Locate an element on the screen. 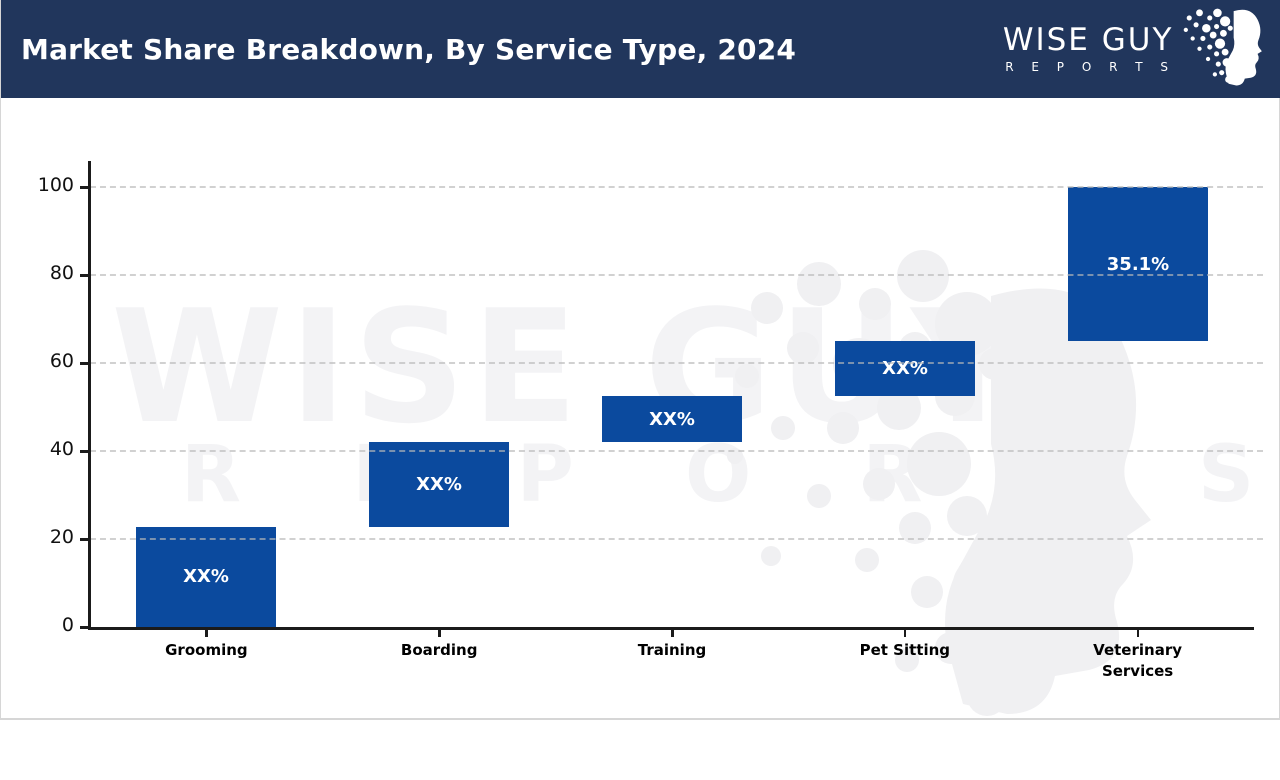  logo-text: WISE GUY R E P O R T S is located at coordinates (1088, 47).